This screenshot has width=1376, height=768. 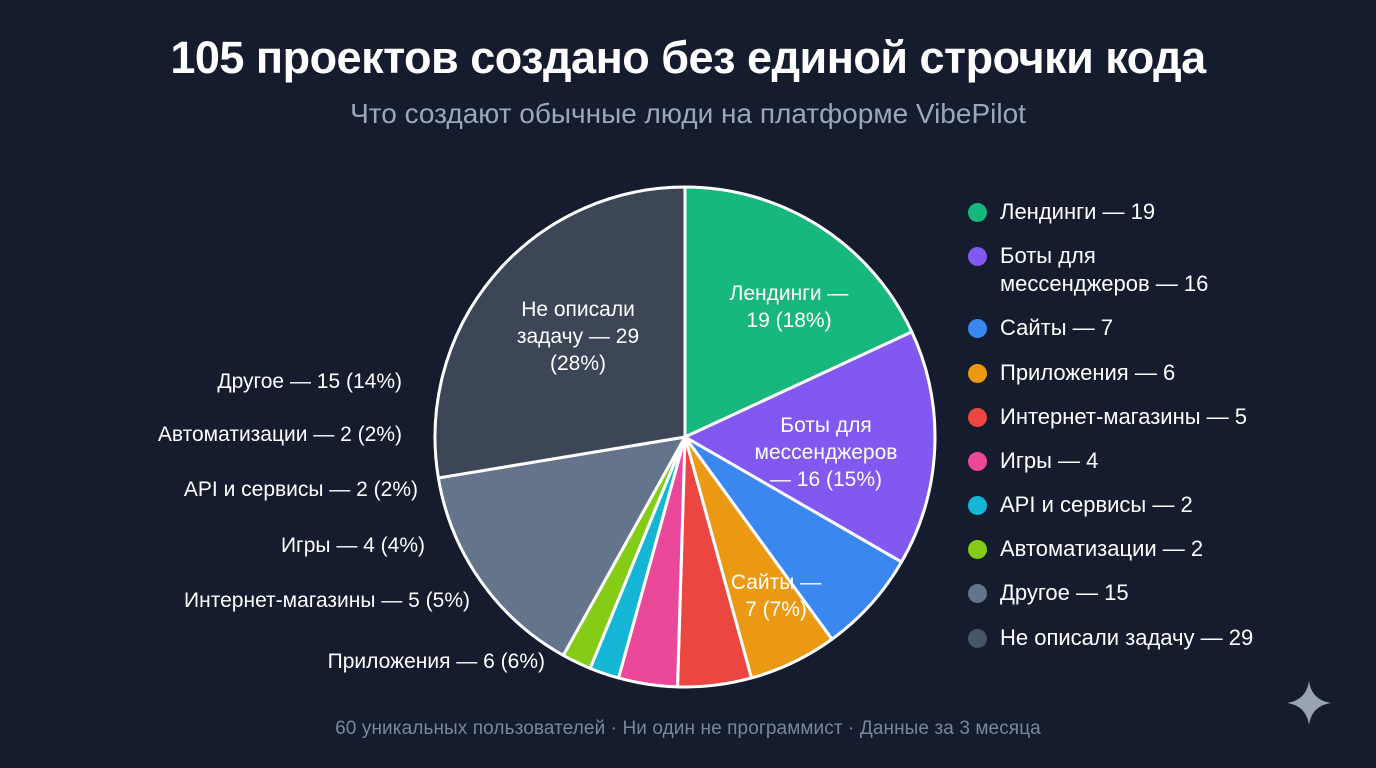 I want to click on legend-item-label: Не описали задачу — 29, so click(x=1127, y=637).